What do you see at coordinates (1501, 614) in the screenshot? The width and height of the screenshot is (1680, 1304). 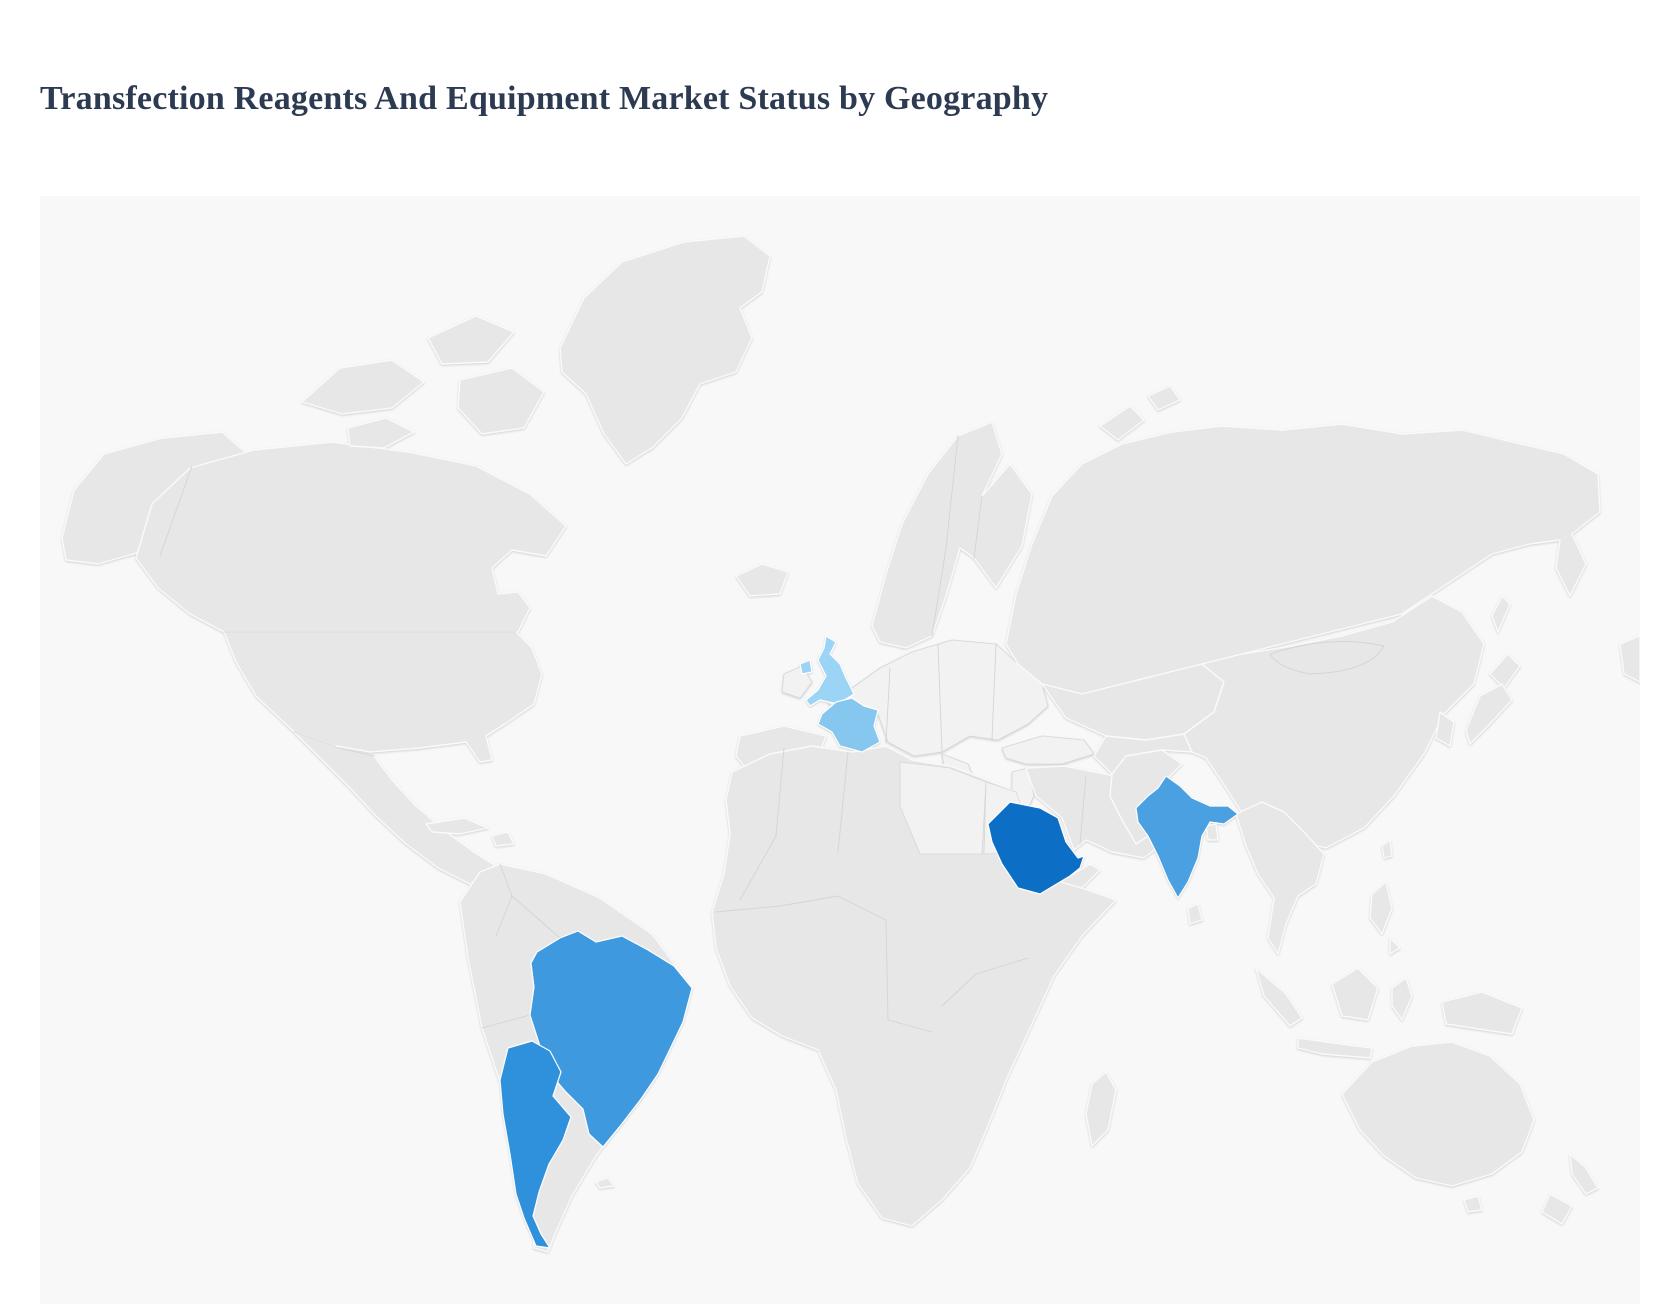 I see `island-sakhalin` at bounding box center [1501, 614].